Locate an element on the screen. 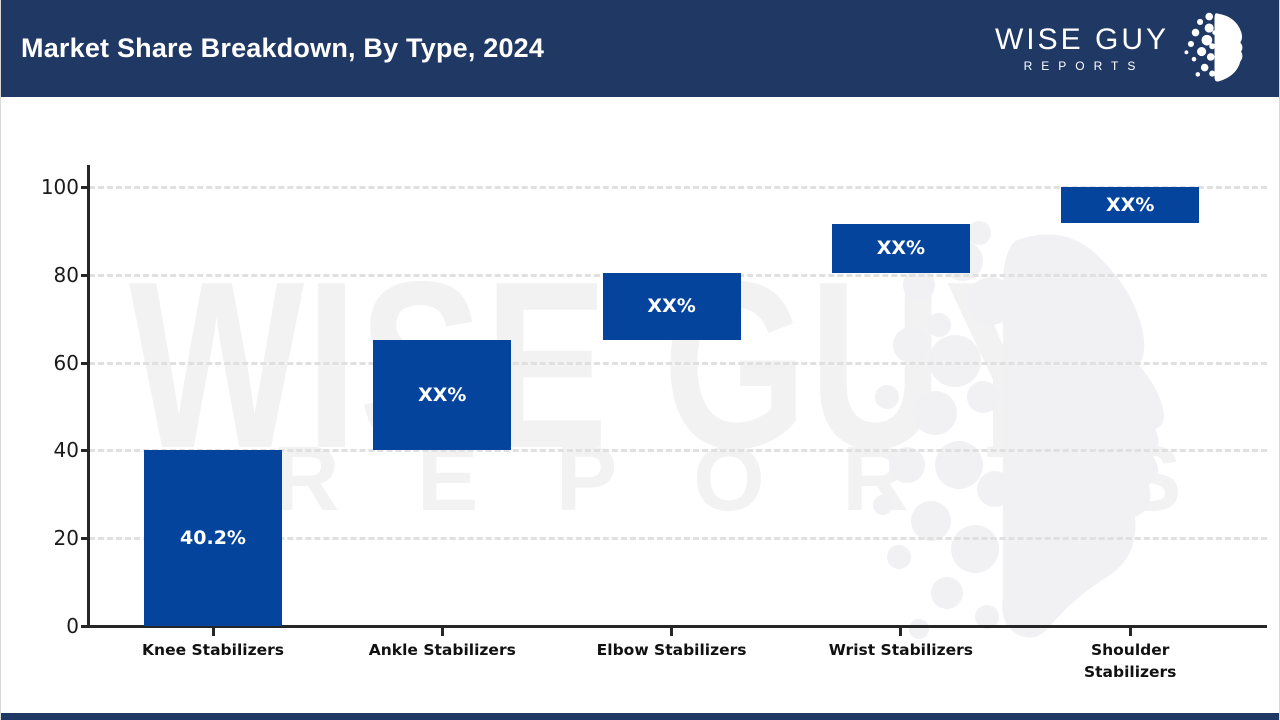 Image resolution: width=1280 pixels, height=720 pixels. chart-title: Market Share Breakdown, By Type, 2024 is located at coordinates (283, 48).